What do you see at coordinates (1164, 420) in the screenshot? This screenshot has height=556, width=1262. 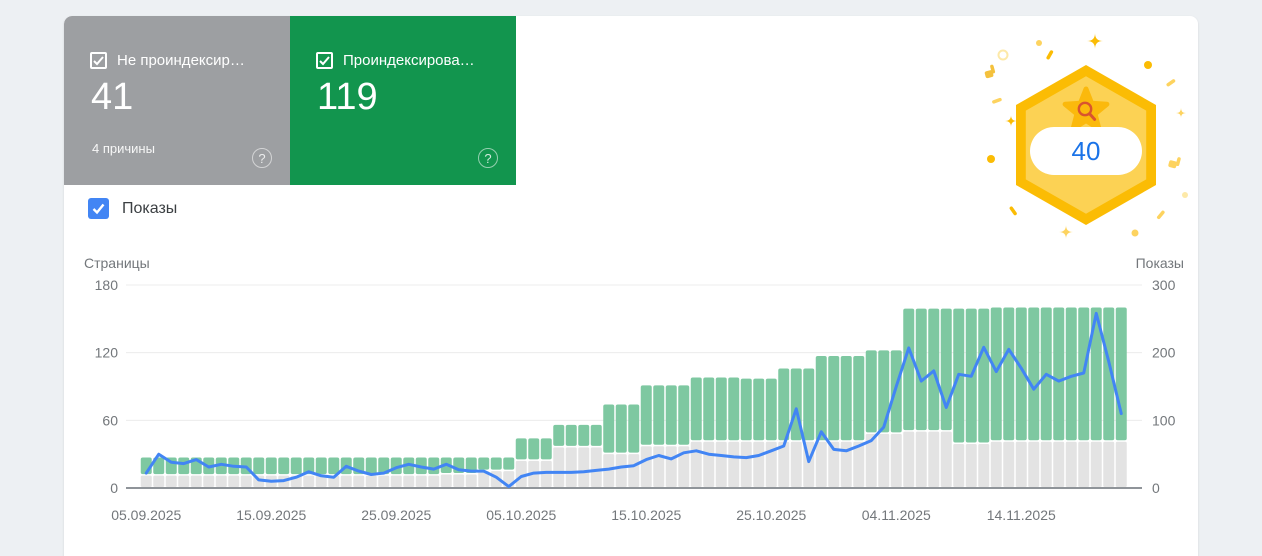 I see `right-axis-tick: 100` at bounding box center [1164, 420].